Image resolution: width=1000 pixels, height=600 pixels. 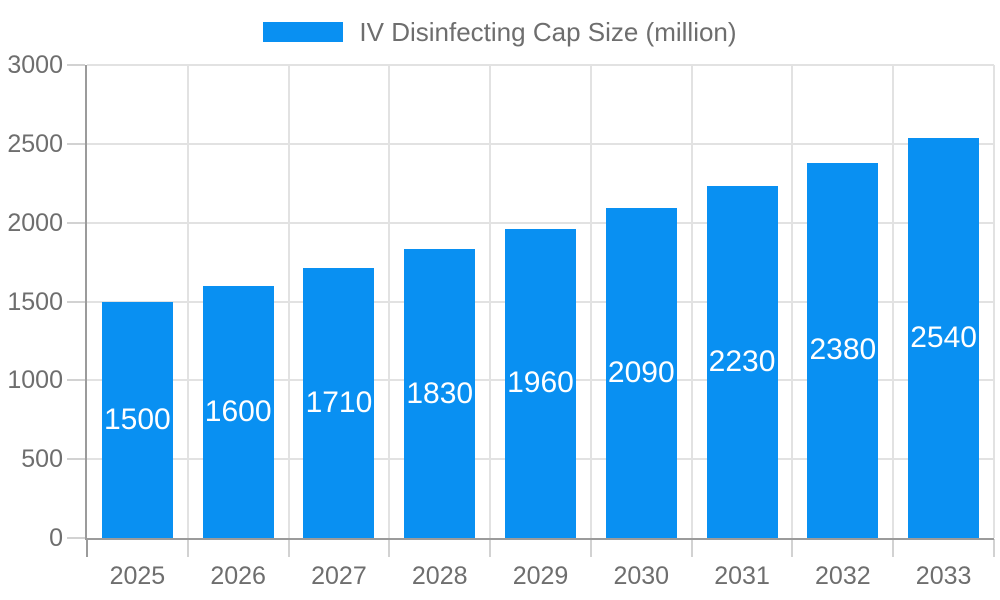 What do you see at coordinates (238, 411) in the screenshot?
I see `bar-2026` at bounding box center [238, 411].